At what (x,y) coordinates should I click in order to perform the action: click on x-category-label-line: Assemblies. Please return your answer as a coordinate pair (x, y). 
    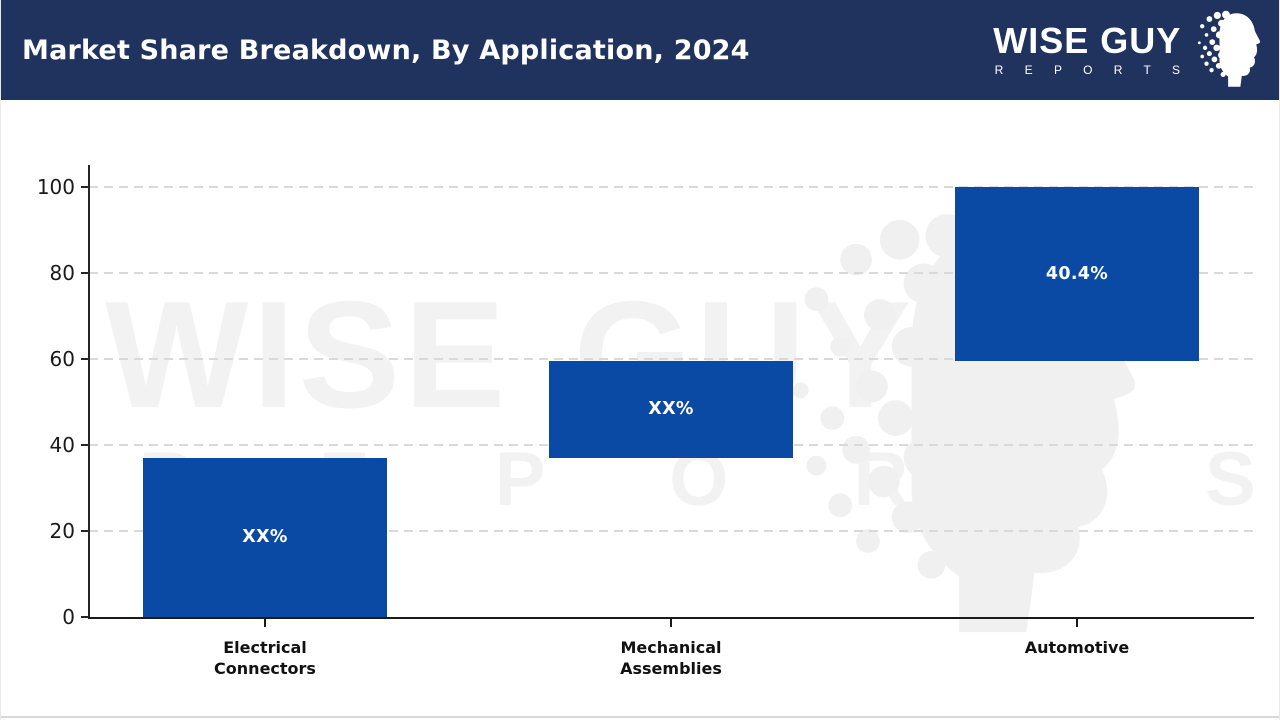
    Looking at the image, I should click on (671, 668).